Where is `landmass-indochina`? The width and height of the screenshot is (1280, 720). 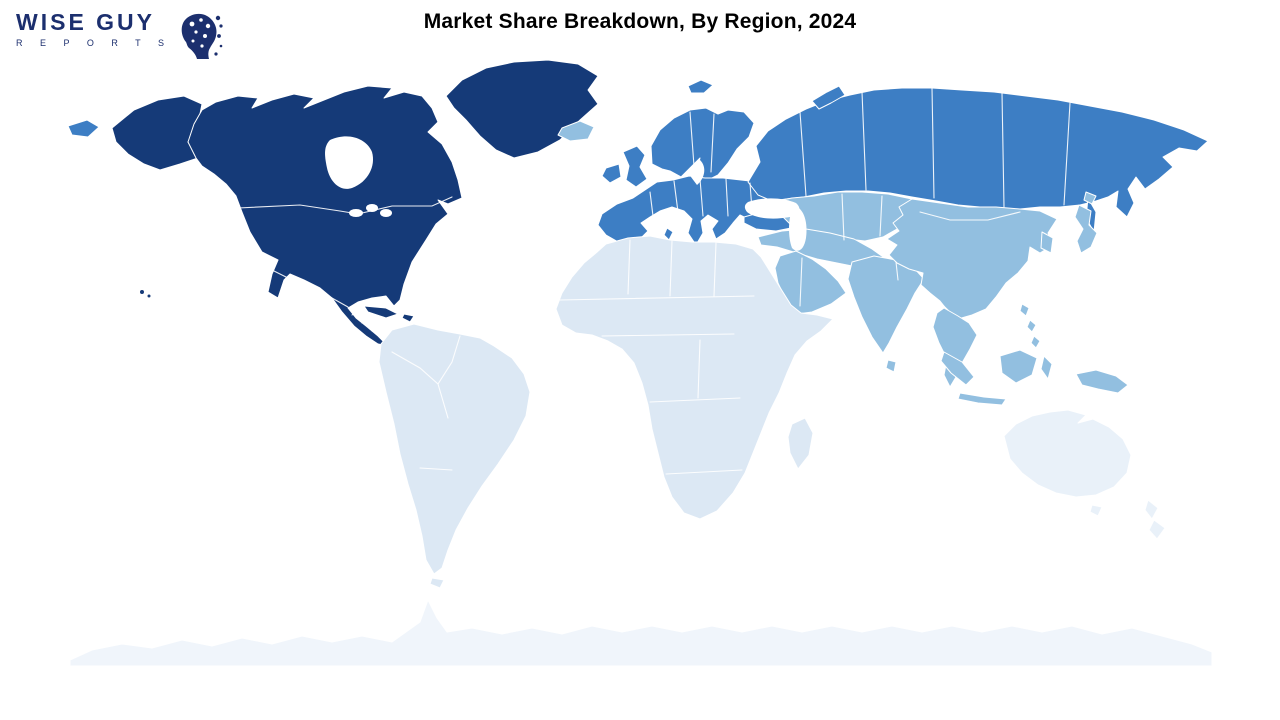
landmass-indochina is located at coordinates (955, 347).